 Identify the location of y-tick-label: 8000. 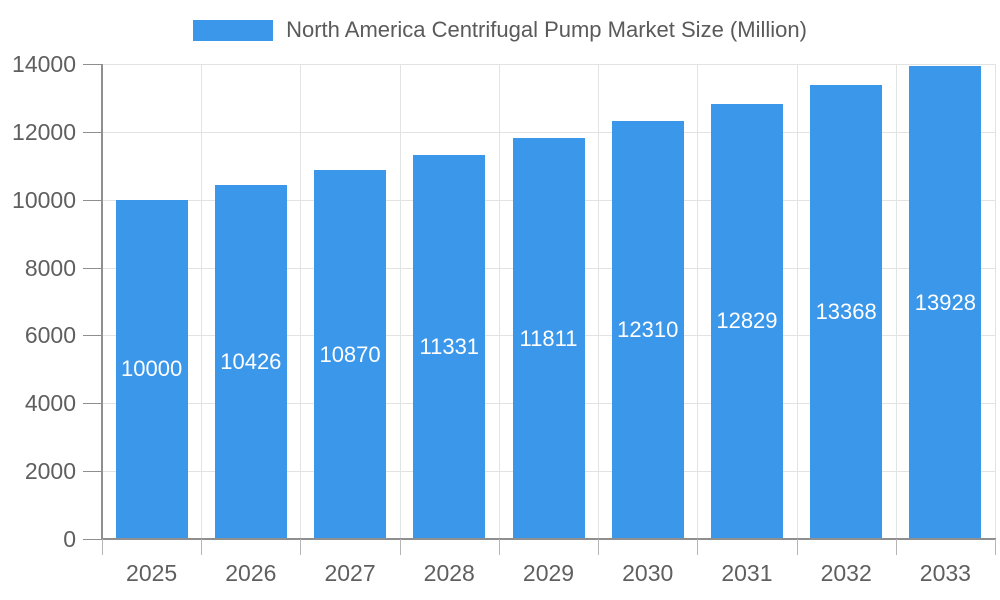
(50, 267).